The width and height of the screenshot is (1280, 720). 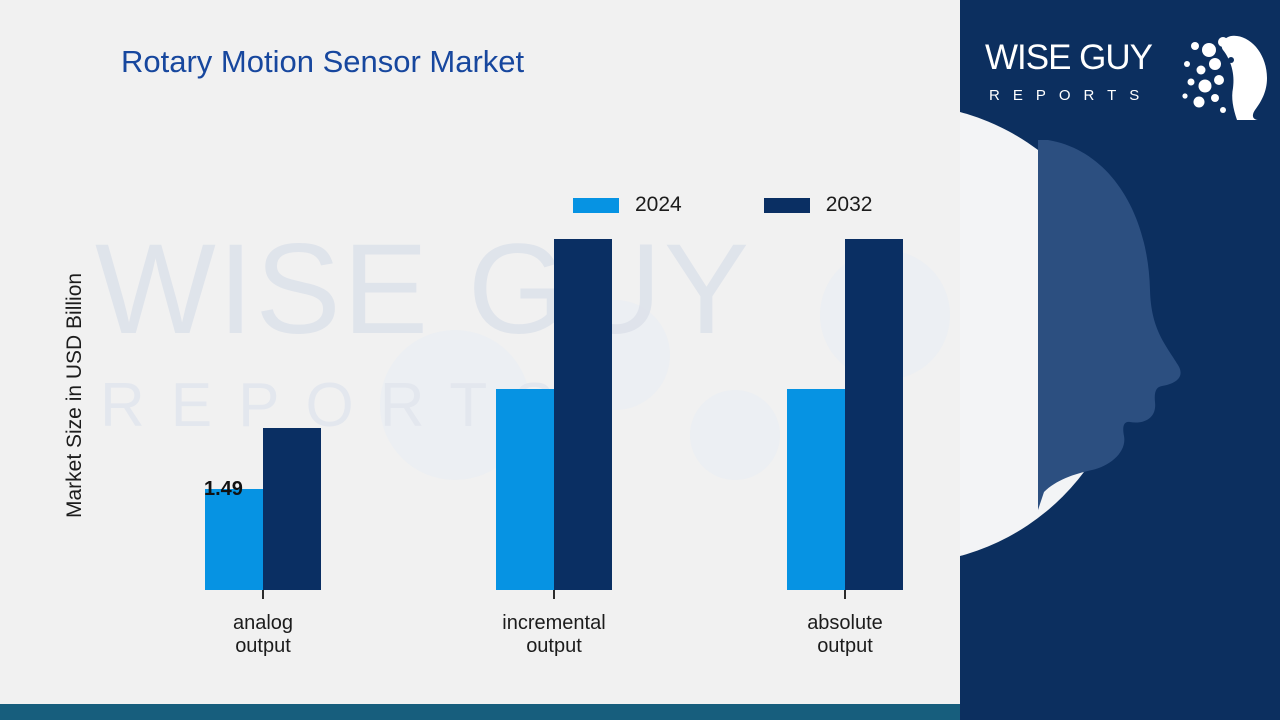 I want to click on category-label-line1: analog, so click(x=263, y=623).